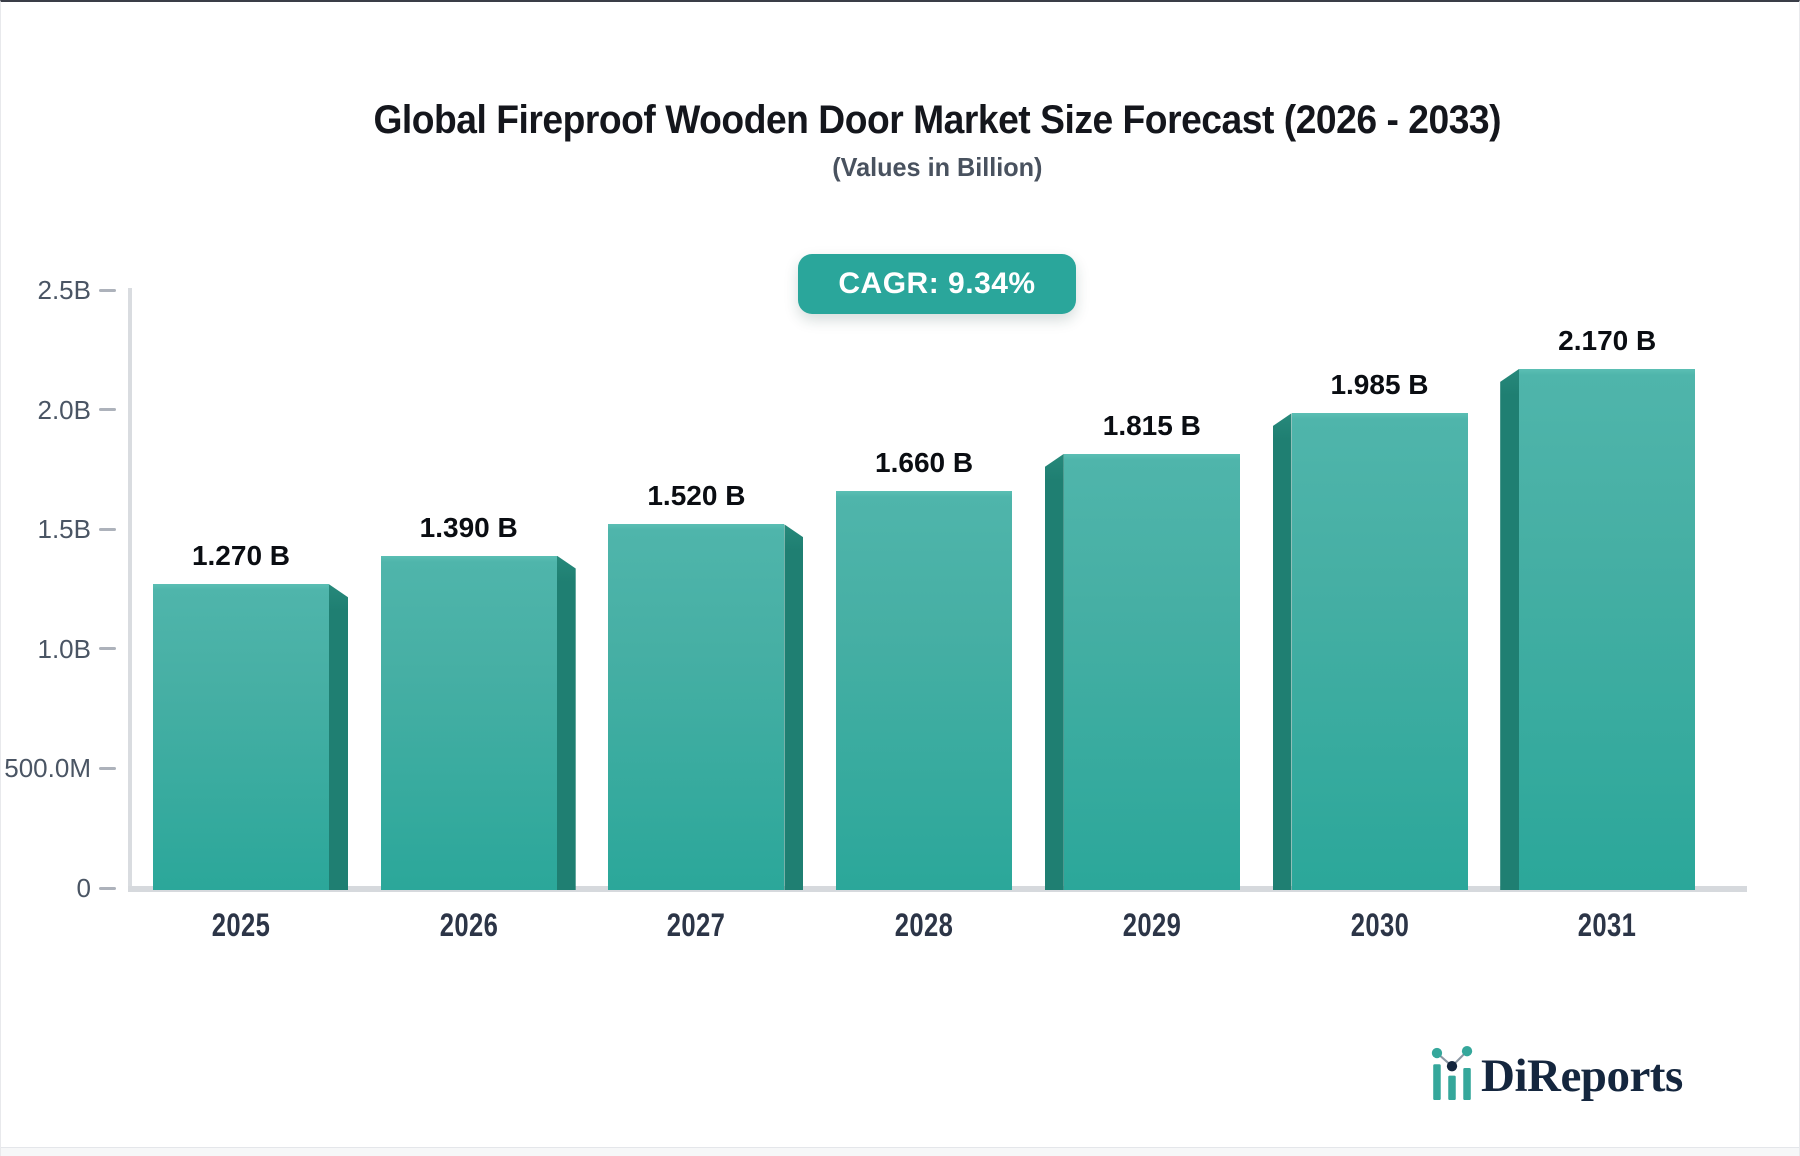 The width and height of the screenshot is (1800, 1156). What do you see at coordinates (338, 737) in the screenshot?
I see `bar-side-2025` at bounding box center [338, 737].